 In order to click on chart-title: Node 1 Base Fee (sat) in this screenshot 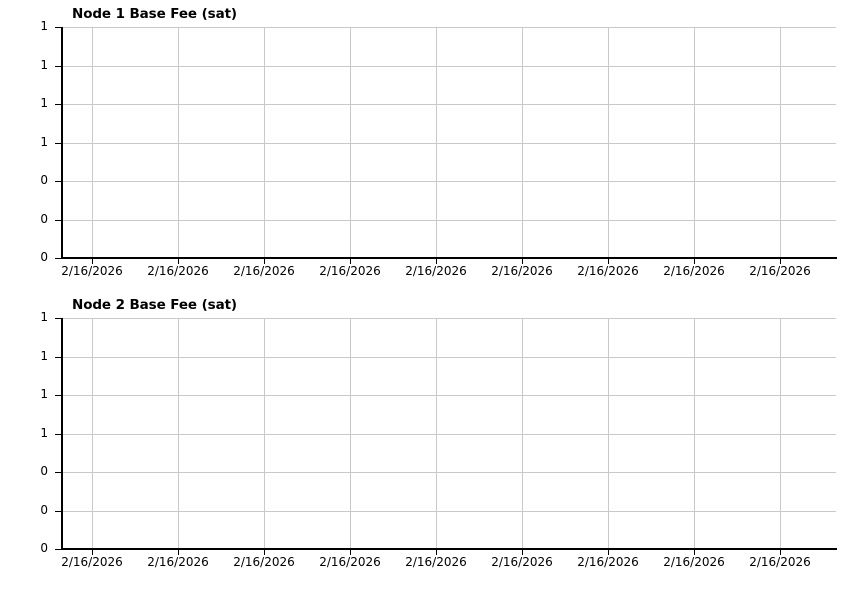, I will do `click(155, 14)`.